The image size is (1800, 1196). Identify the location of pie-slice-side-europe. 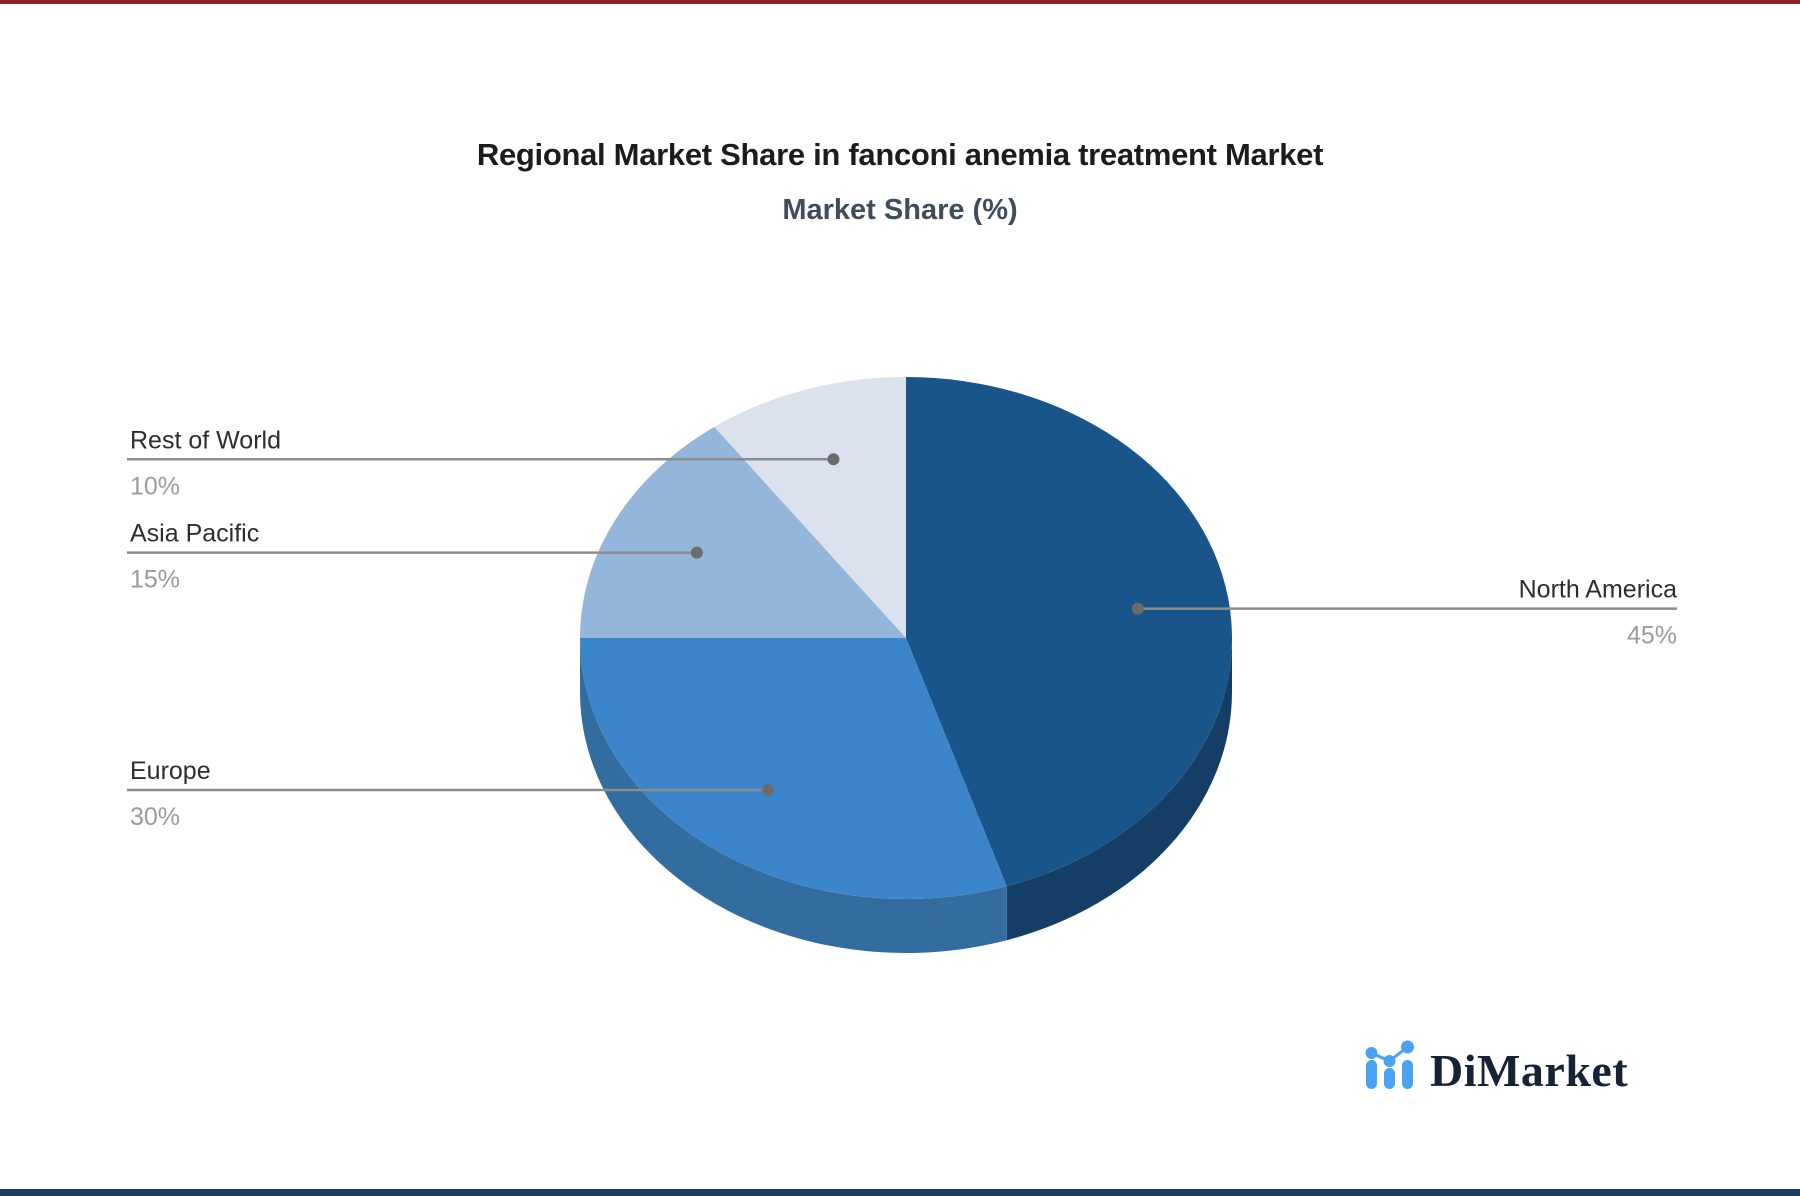
(793, 795).